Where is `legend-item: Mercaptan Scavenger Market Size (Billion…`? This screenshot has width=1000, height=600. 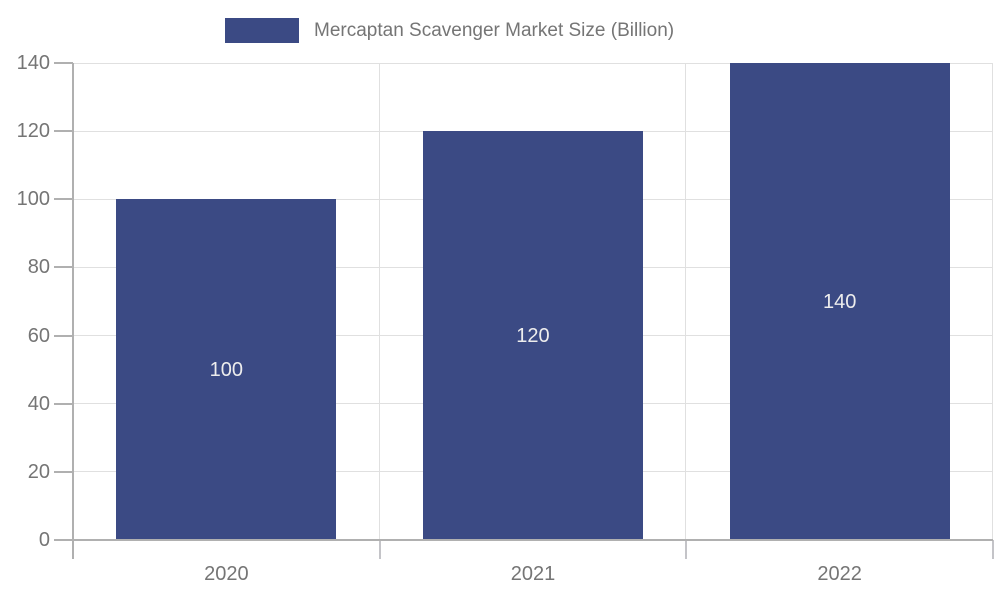 legend-item: Mercaptan Scavenger Market Size (Billion… is located at coordinates (449, 30).